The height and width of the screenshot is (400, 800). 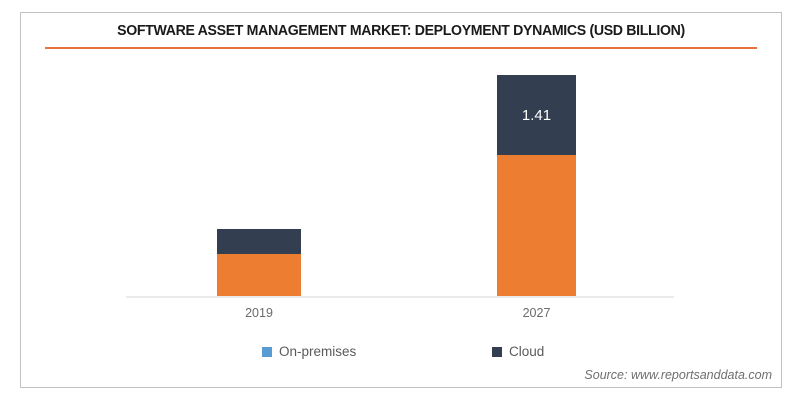 What do you see at coordinates (401, 48) in the screenshot?
I see `title-underline-rule` at bounding box center [401, 48].